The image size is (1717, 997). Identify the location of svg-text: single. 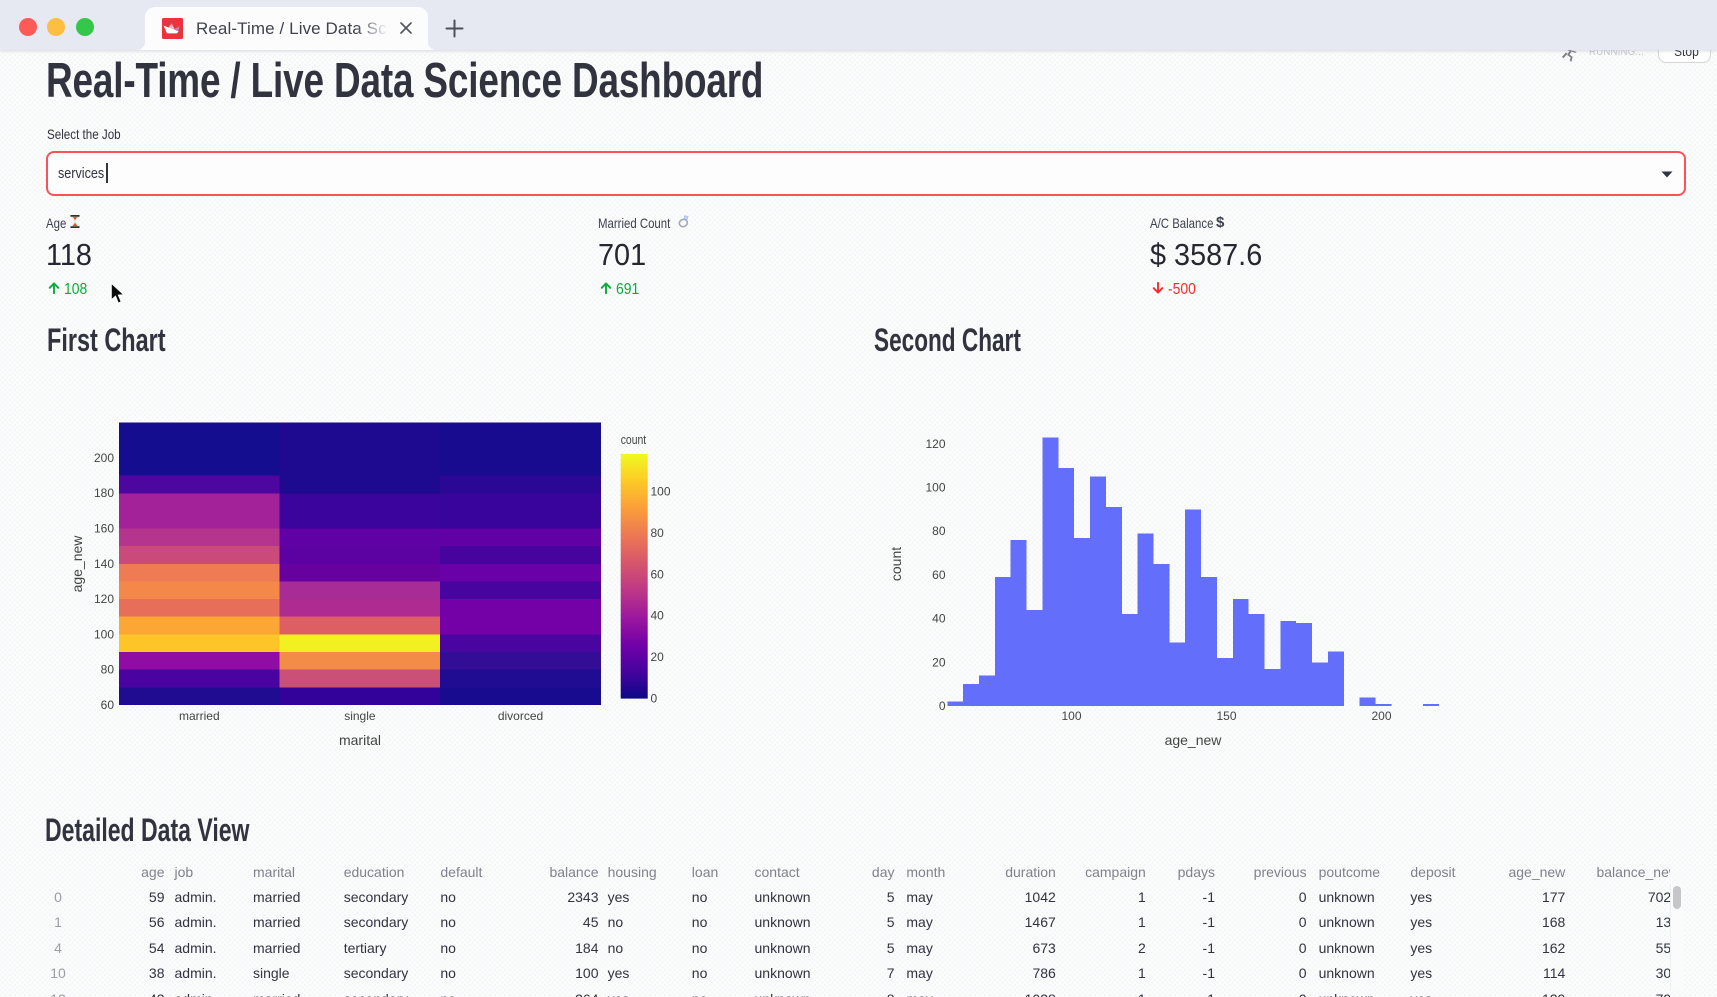
(360, 716).